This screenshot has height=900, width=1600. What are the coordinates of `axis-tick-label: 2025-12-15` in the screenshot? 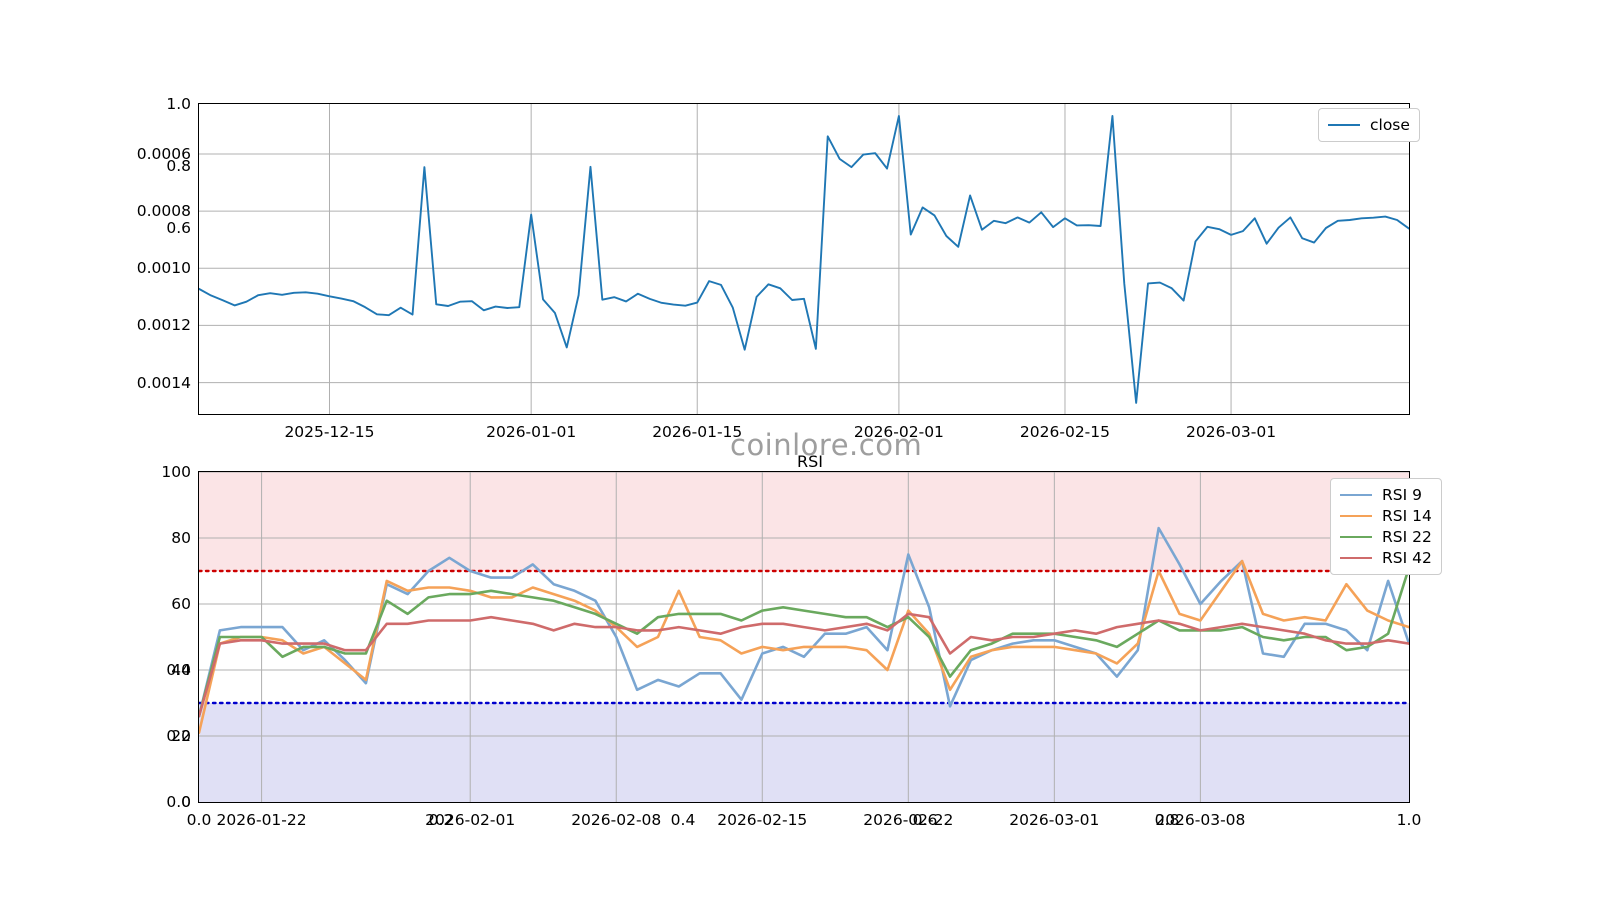 It's located at (329, 432).